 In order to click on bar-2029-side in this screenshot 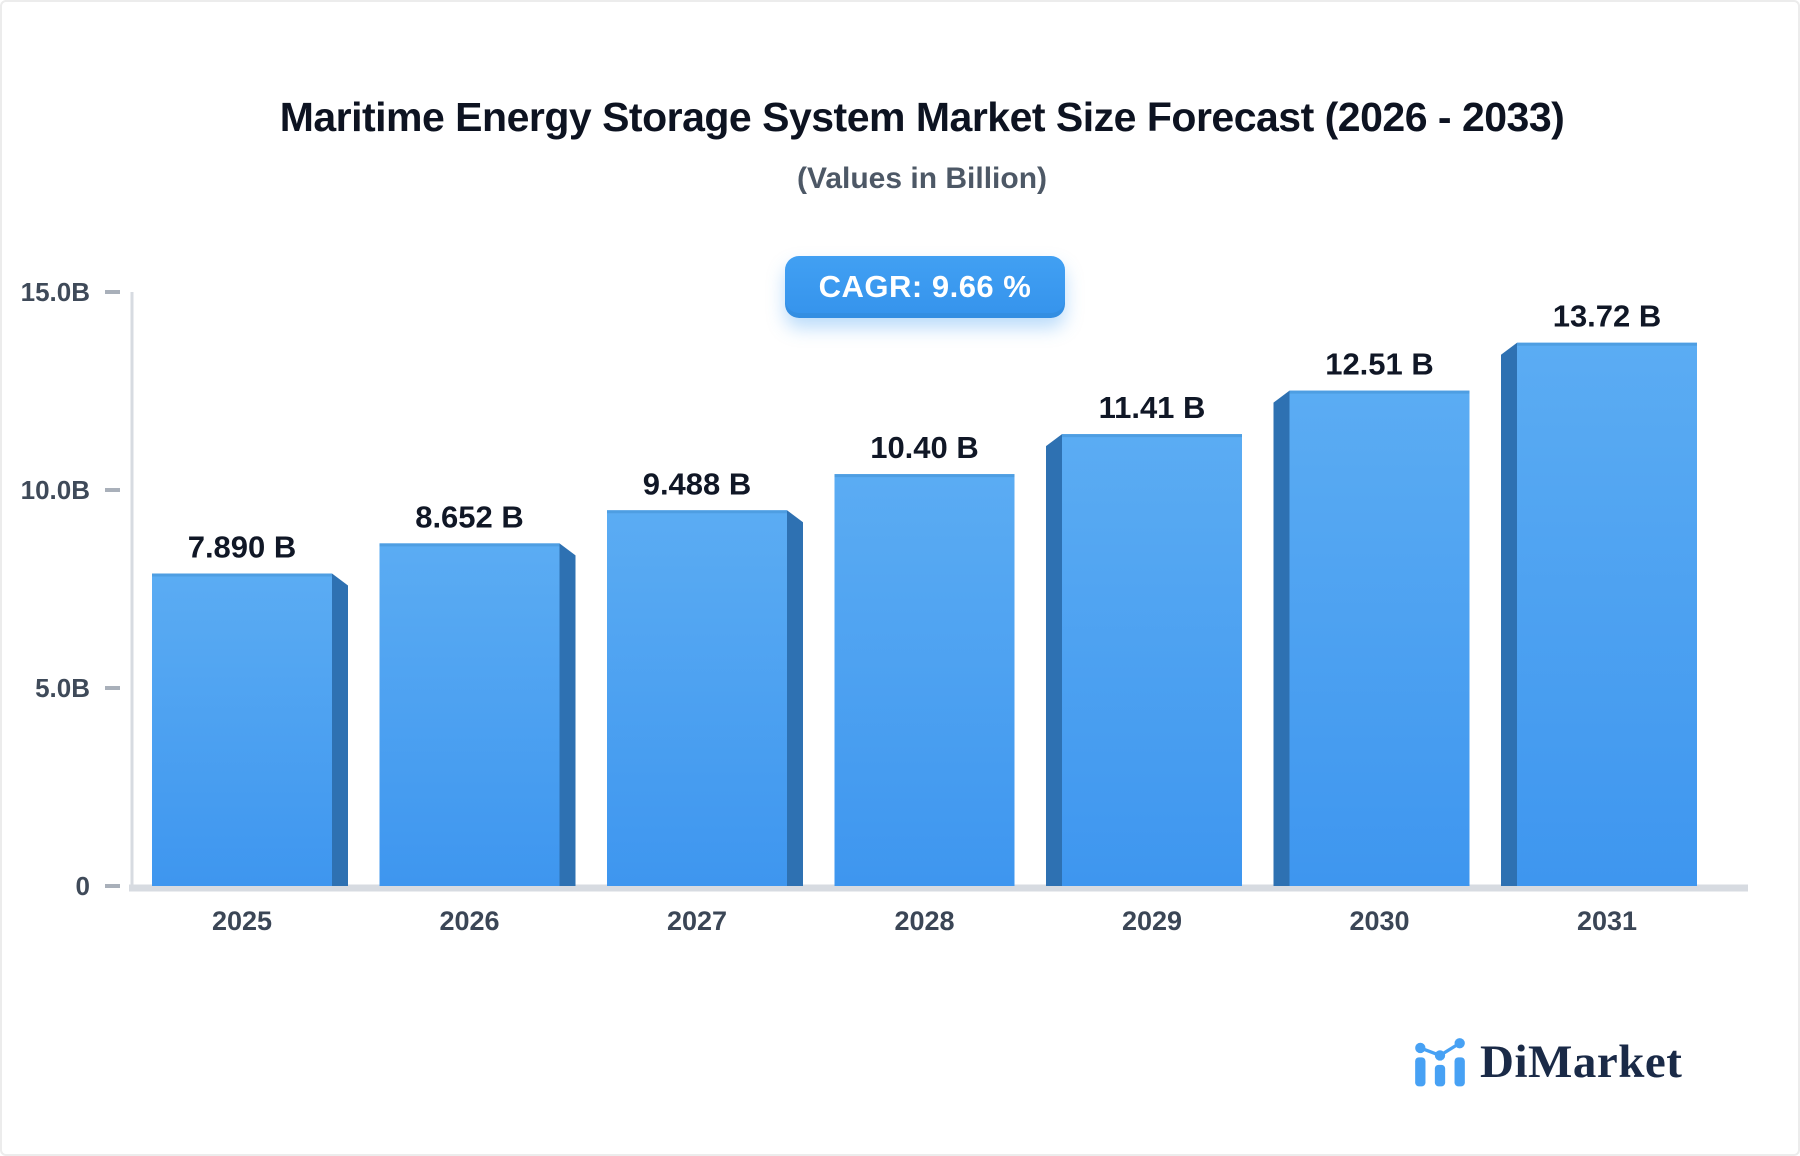, I will do `click(1054, 660)`.